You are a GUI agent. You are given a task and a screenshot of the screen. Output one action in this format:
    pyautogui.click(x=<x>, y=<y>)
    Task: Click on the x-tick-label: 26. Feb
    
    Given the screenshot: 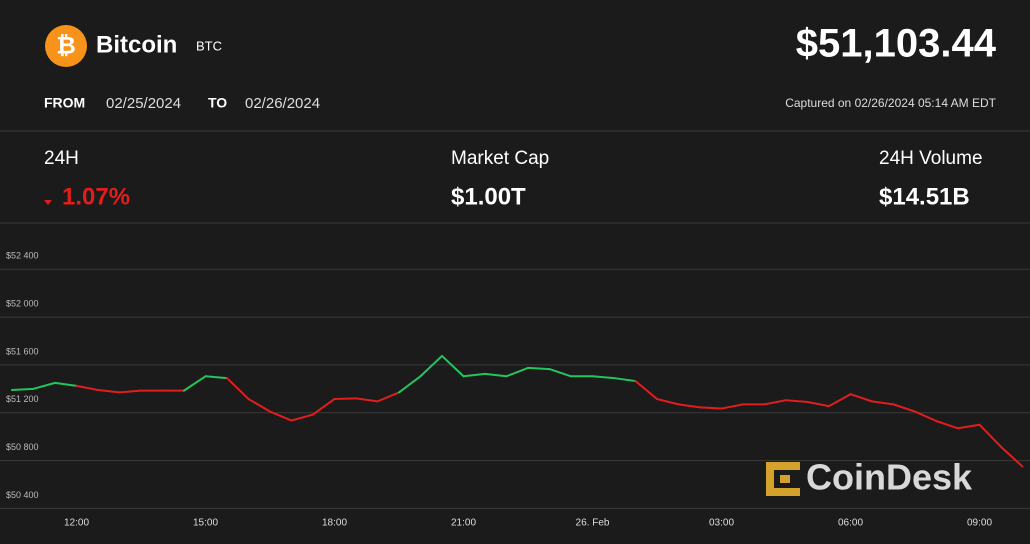 What is the action you would take?
    pyautogui.click(x=593, y=523)
    